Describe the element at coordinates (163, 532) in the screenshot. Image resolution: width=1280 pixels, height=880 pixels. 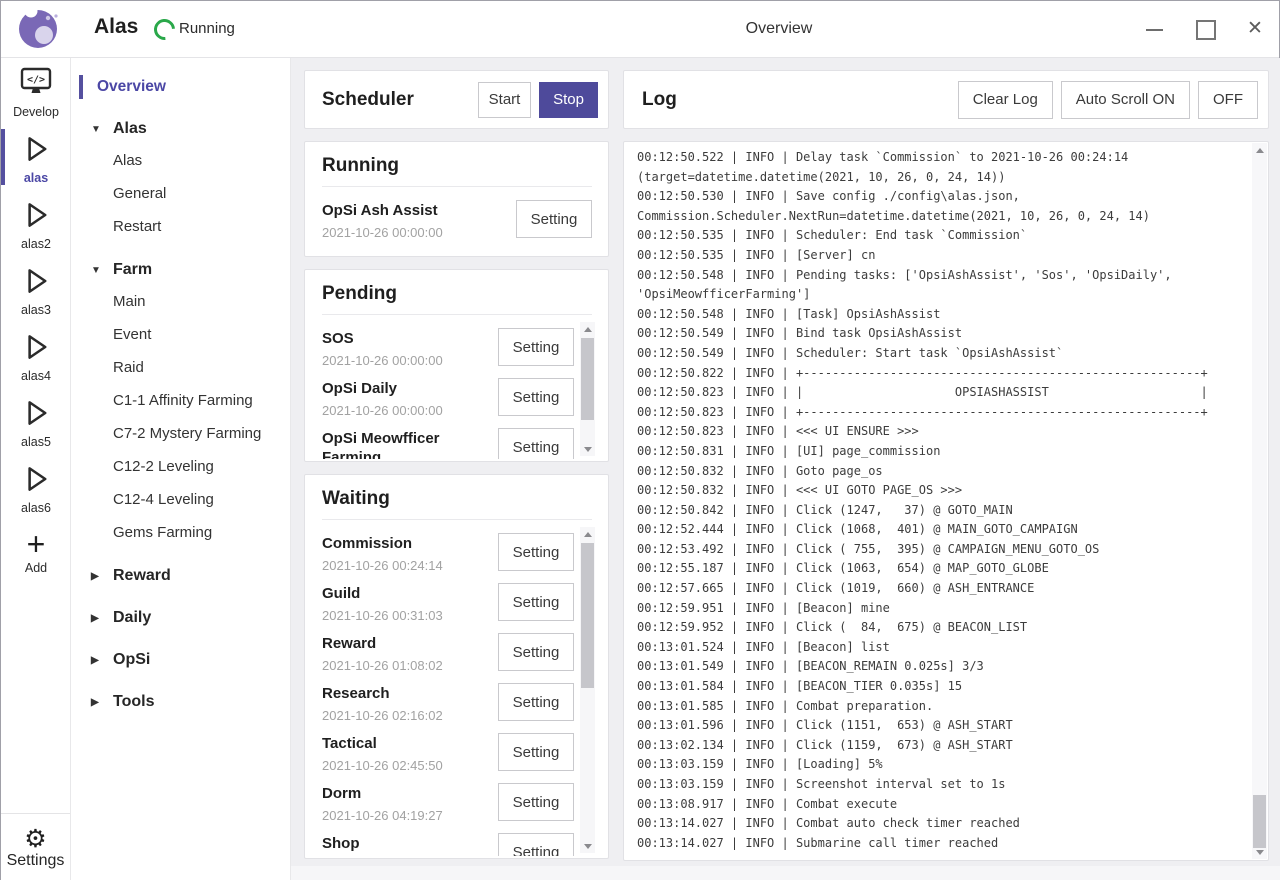
I see `nav-item: Gems Farming` at that location.